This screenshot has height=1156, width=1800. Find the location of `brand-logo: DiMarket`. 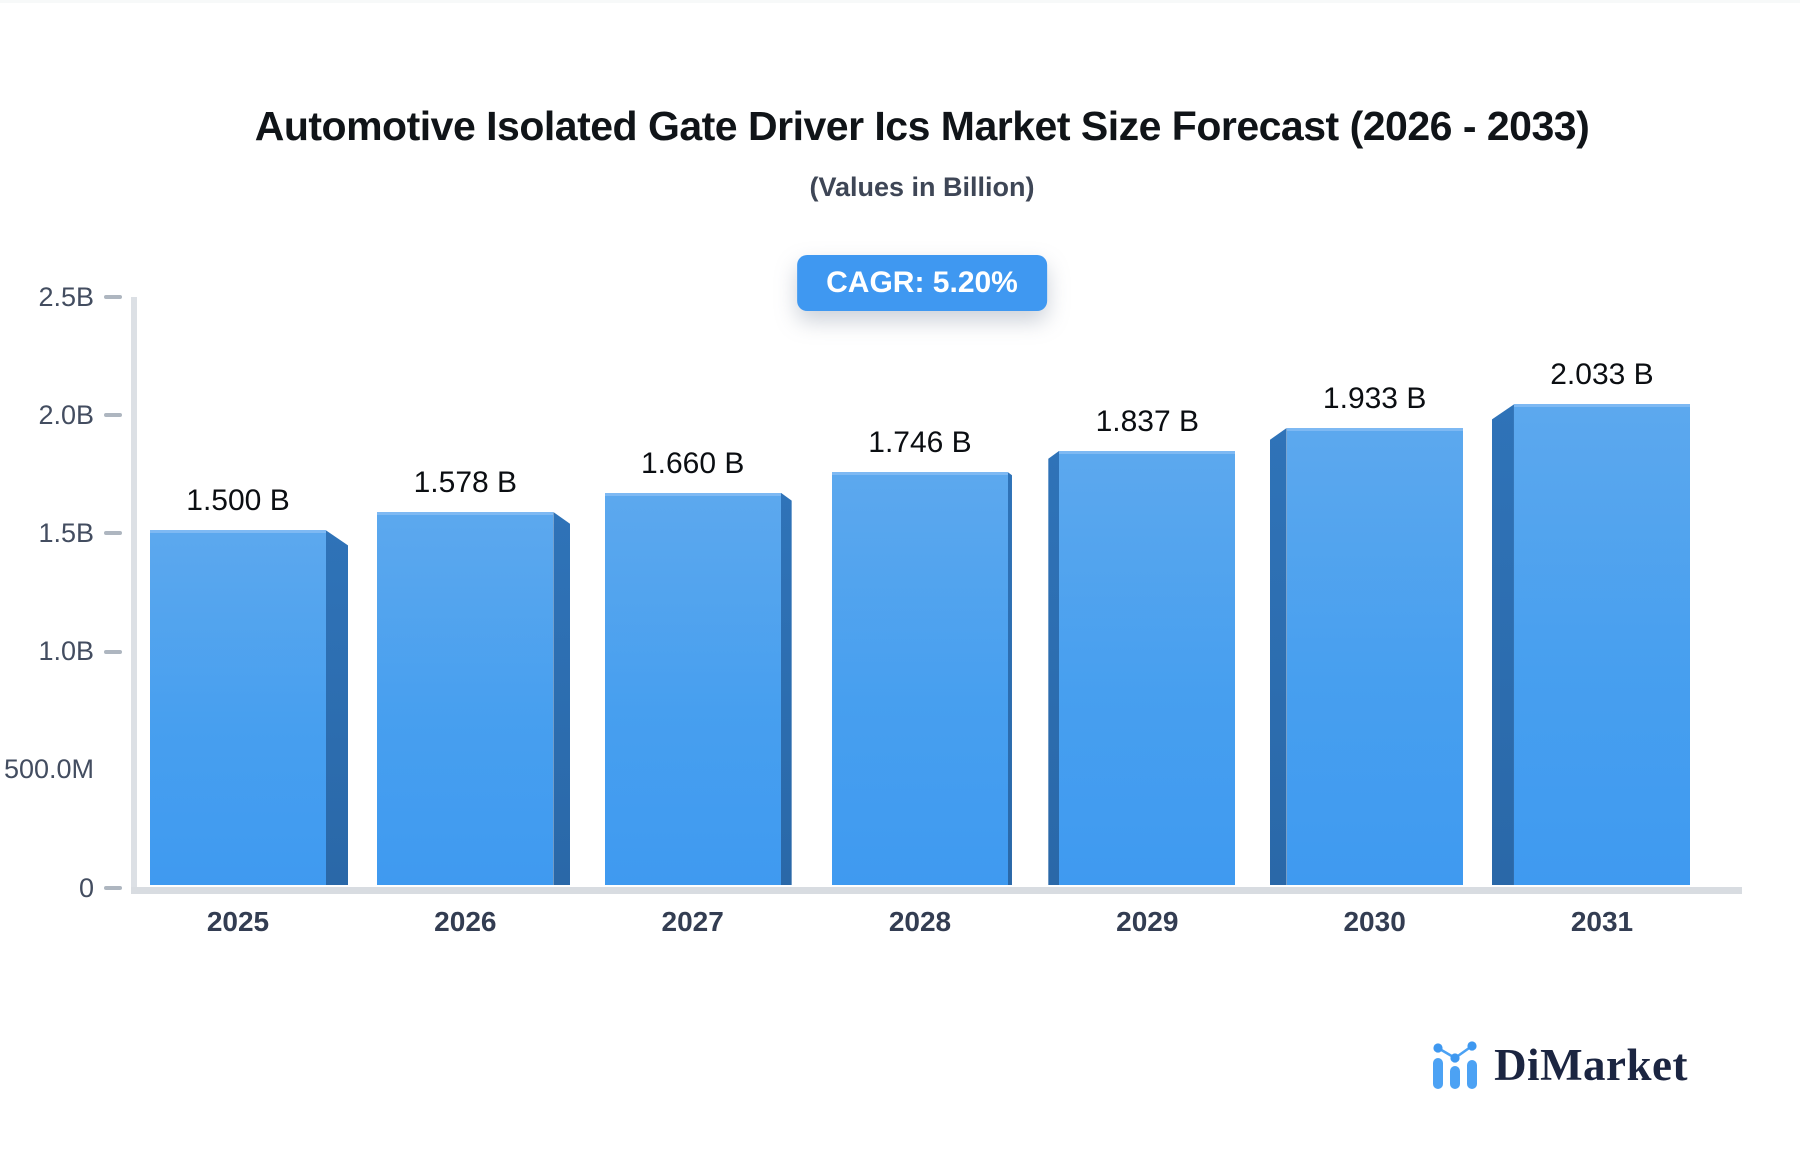

brand-logo: DiMarket is located at coordinates (1559, 1065).